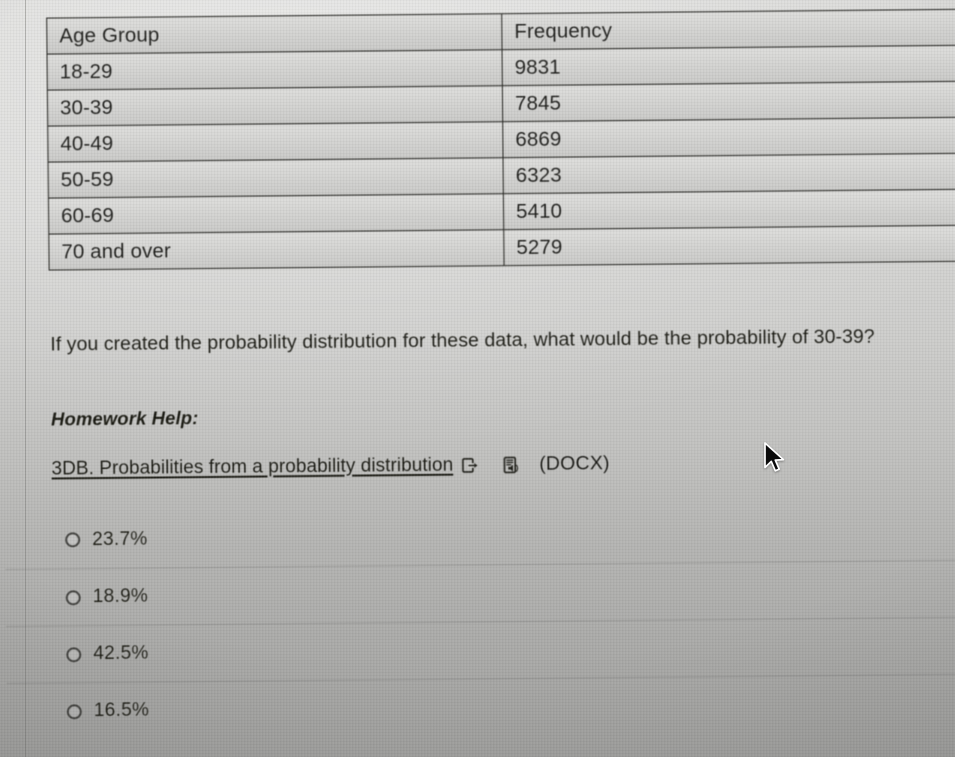 Image resolution: width=955 pixels, height=757 pixels. Describe the element at coordinates (480, 649) in the screenshot. I see `answer-option-3: 42.5%` at that location.